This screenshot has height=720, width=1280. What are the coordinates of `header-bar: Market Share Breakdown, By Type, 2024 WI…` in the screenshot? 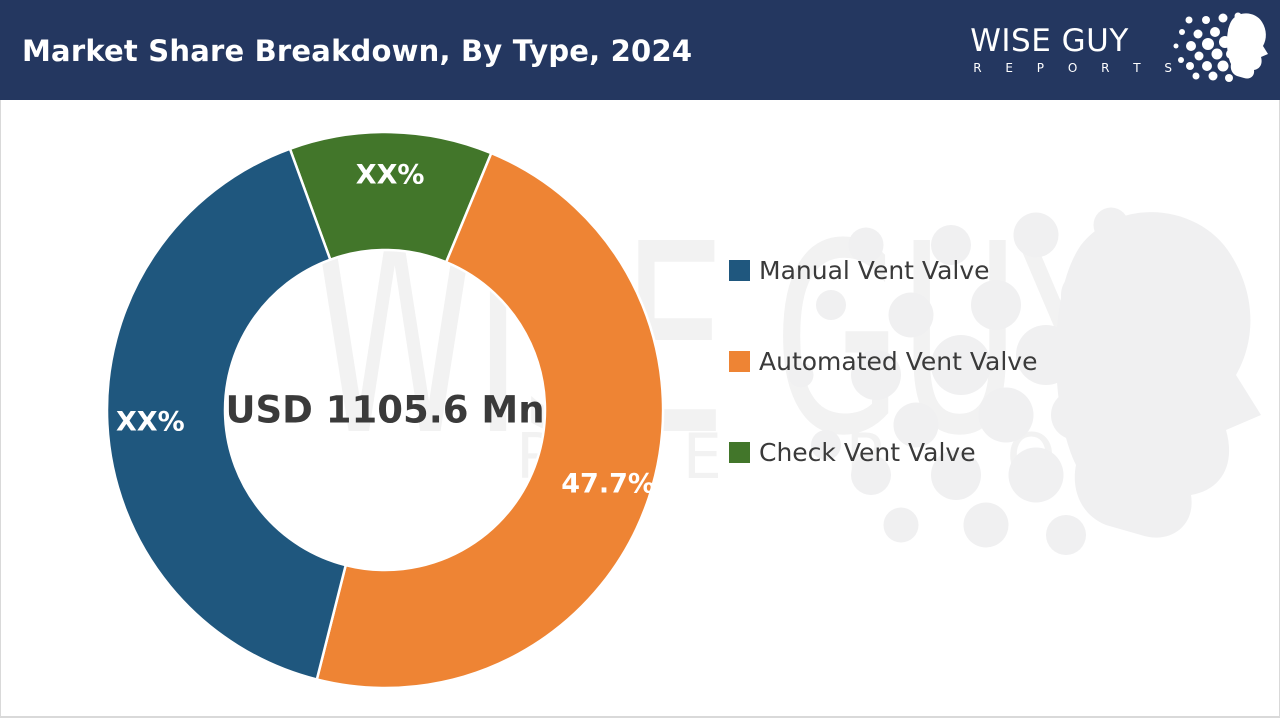 It's located at (640, 50).